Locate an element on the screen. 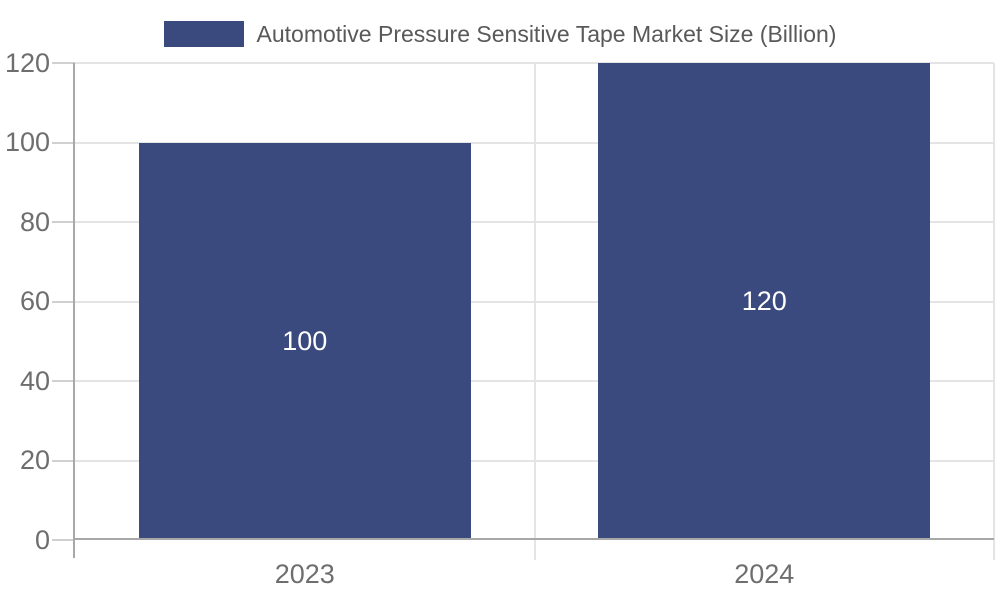 The height and width of the screenshot is (600, 1000). y-axis-tick-label: 20 is located at coordinates (34, 460).